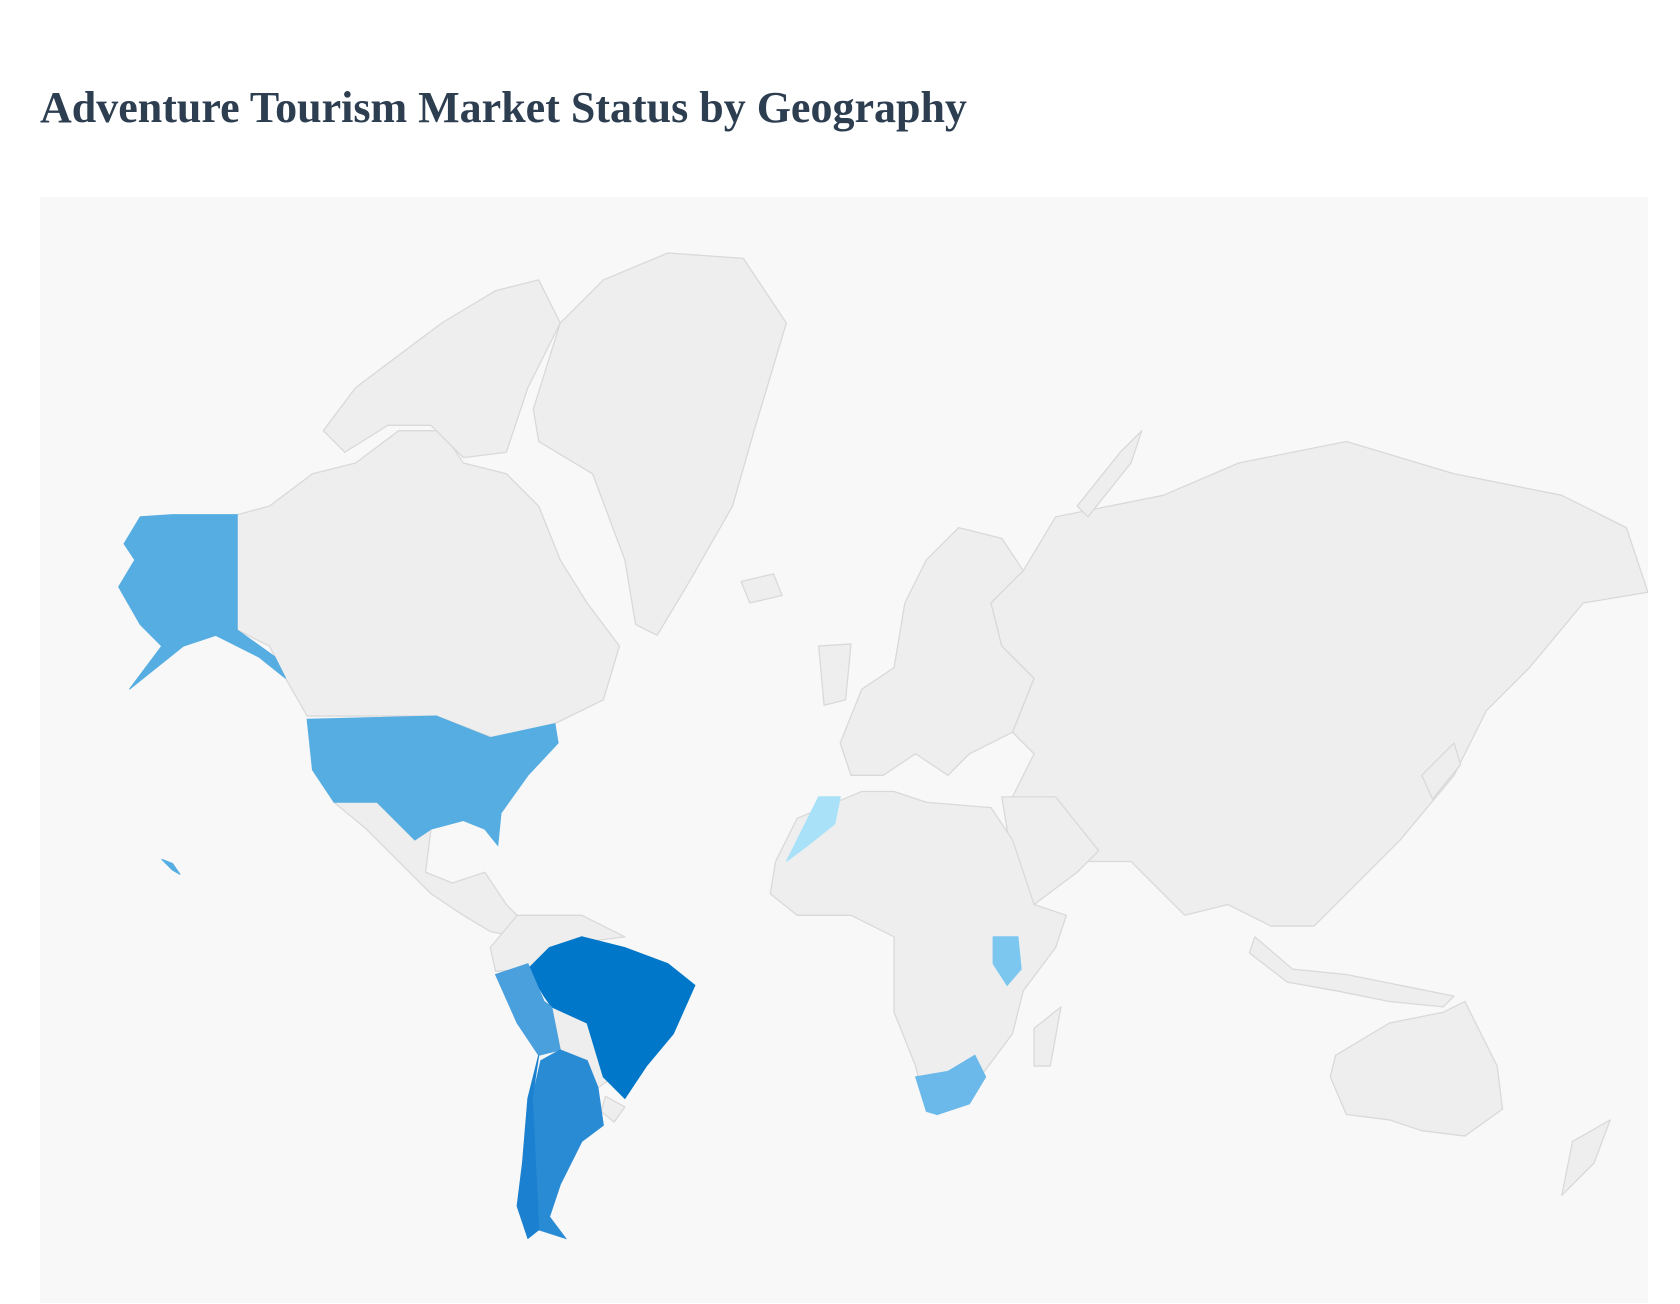  Describe the element at coordinates (527, 1009) in the screenshot. I see `peru` at that location.